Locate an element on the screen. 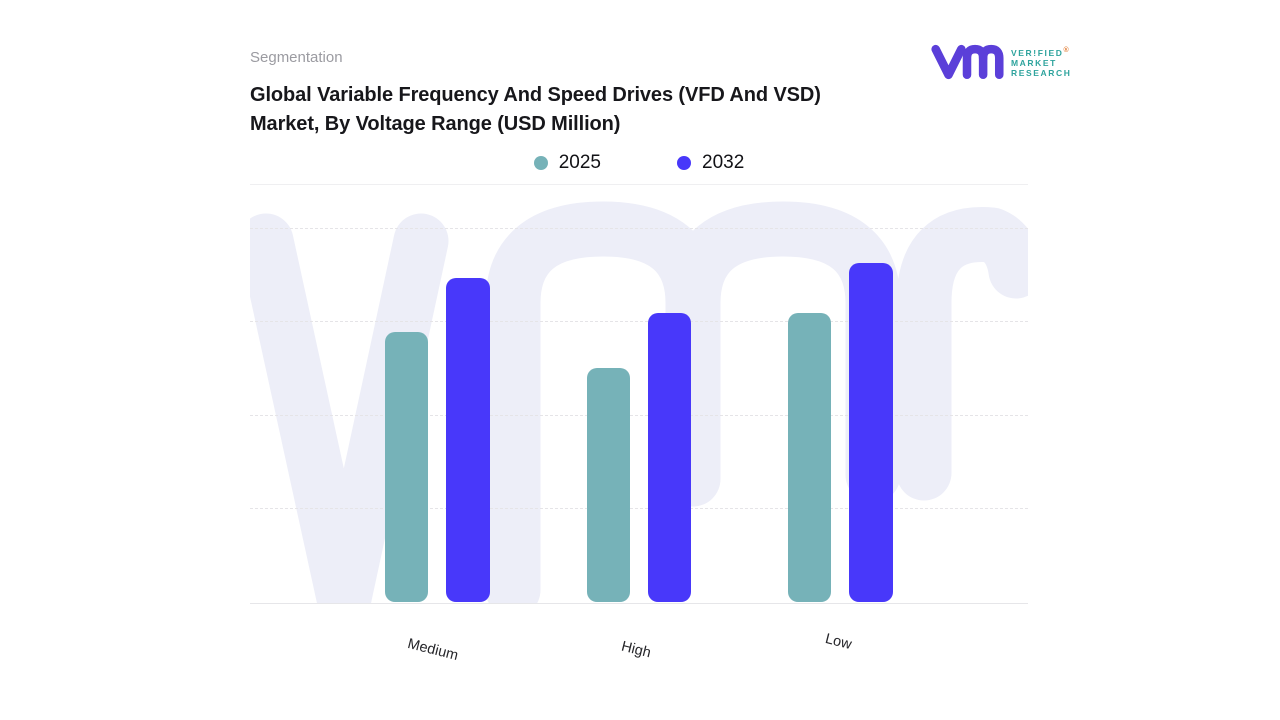  bar-high-2032 is located at coordinates (669, 457).